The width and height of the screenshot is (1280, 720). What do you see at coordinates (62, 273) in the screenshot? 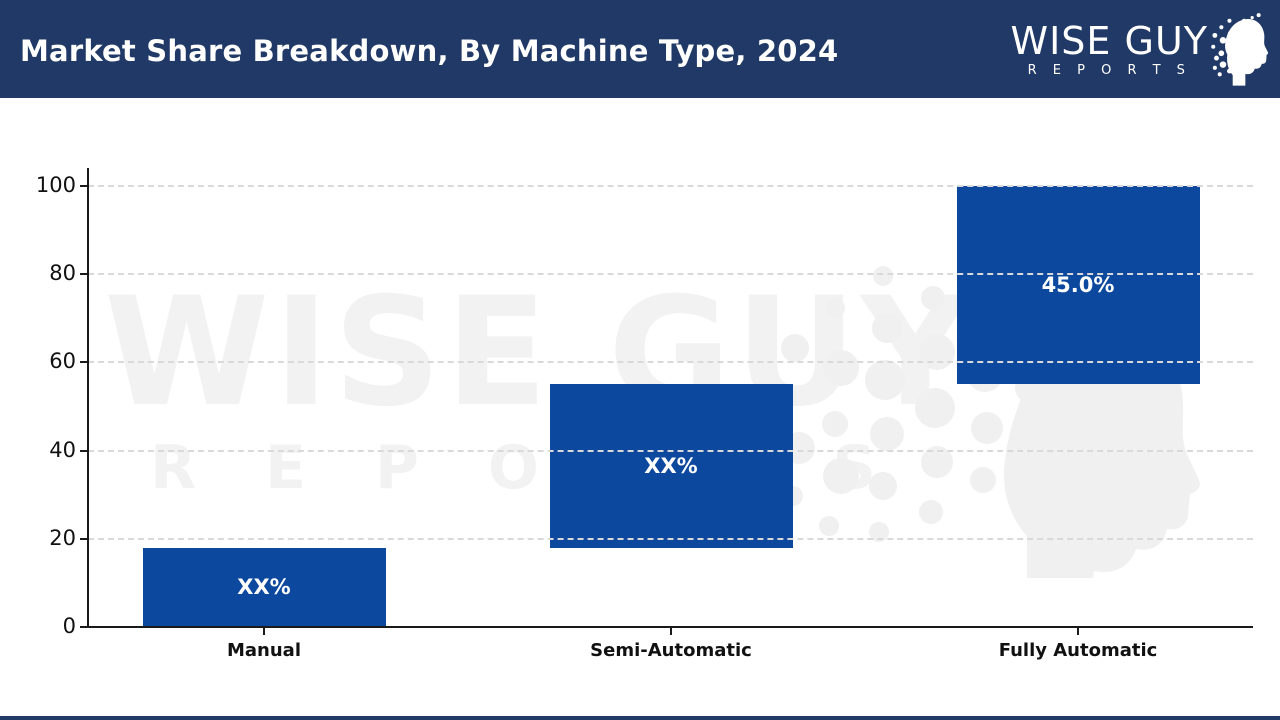
I see `y-tick-label: 80` at bounding box center [62, 273].